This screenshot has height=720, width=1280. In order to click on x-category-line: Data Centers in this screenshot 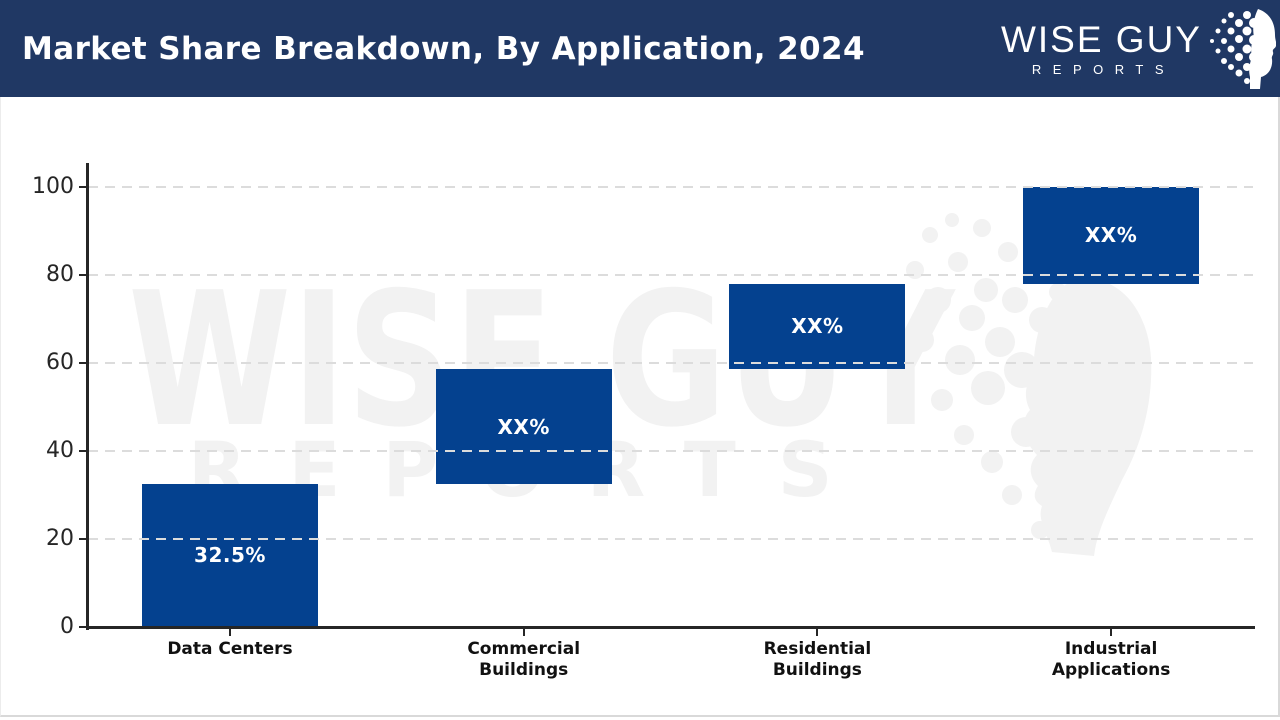, I will do `click(230, 649)`.